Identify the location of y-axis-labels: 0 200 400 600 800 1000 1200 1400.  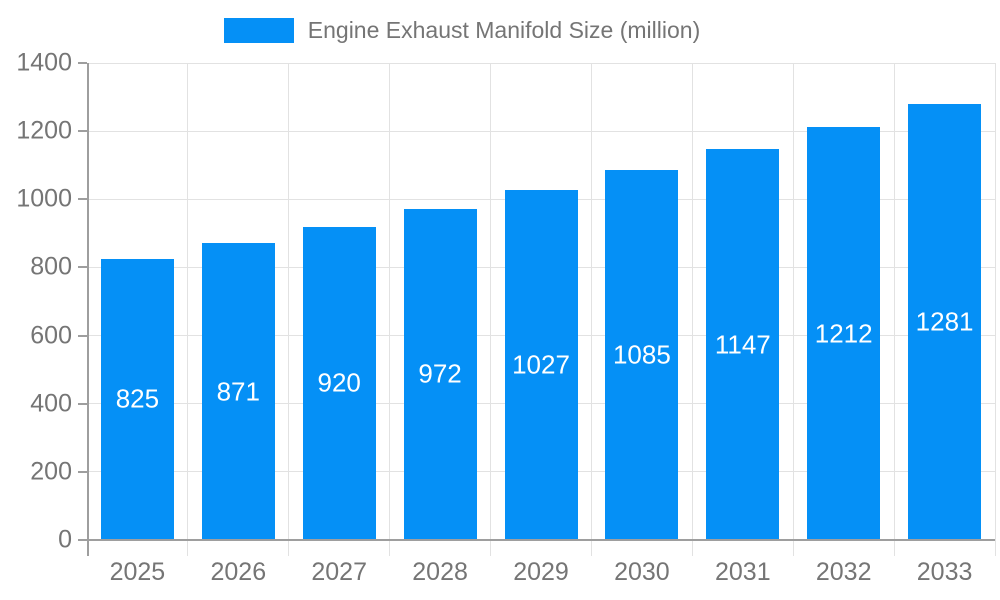
(36, 301).